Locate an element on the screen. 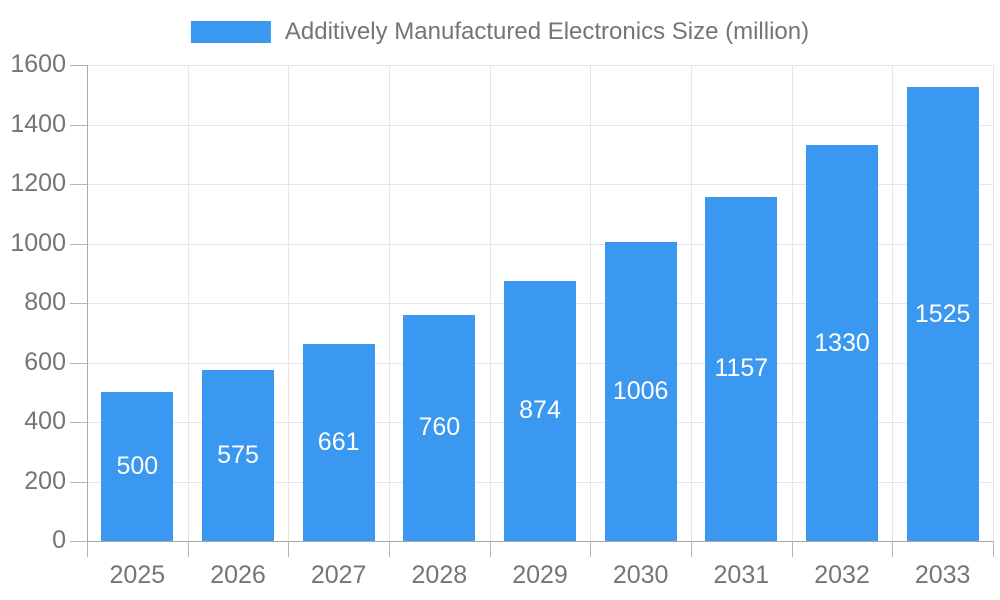 Image resolution: width=1000 pixels, height=600 pixels. bar: 575 is located at coordinates (238, 455).